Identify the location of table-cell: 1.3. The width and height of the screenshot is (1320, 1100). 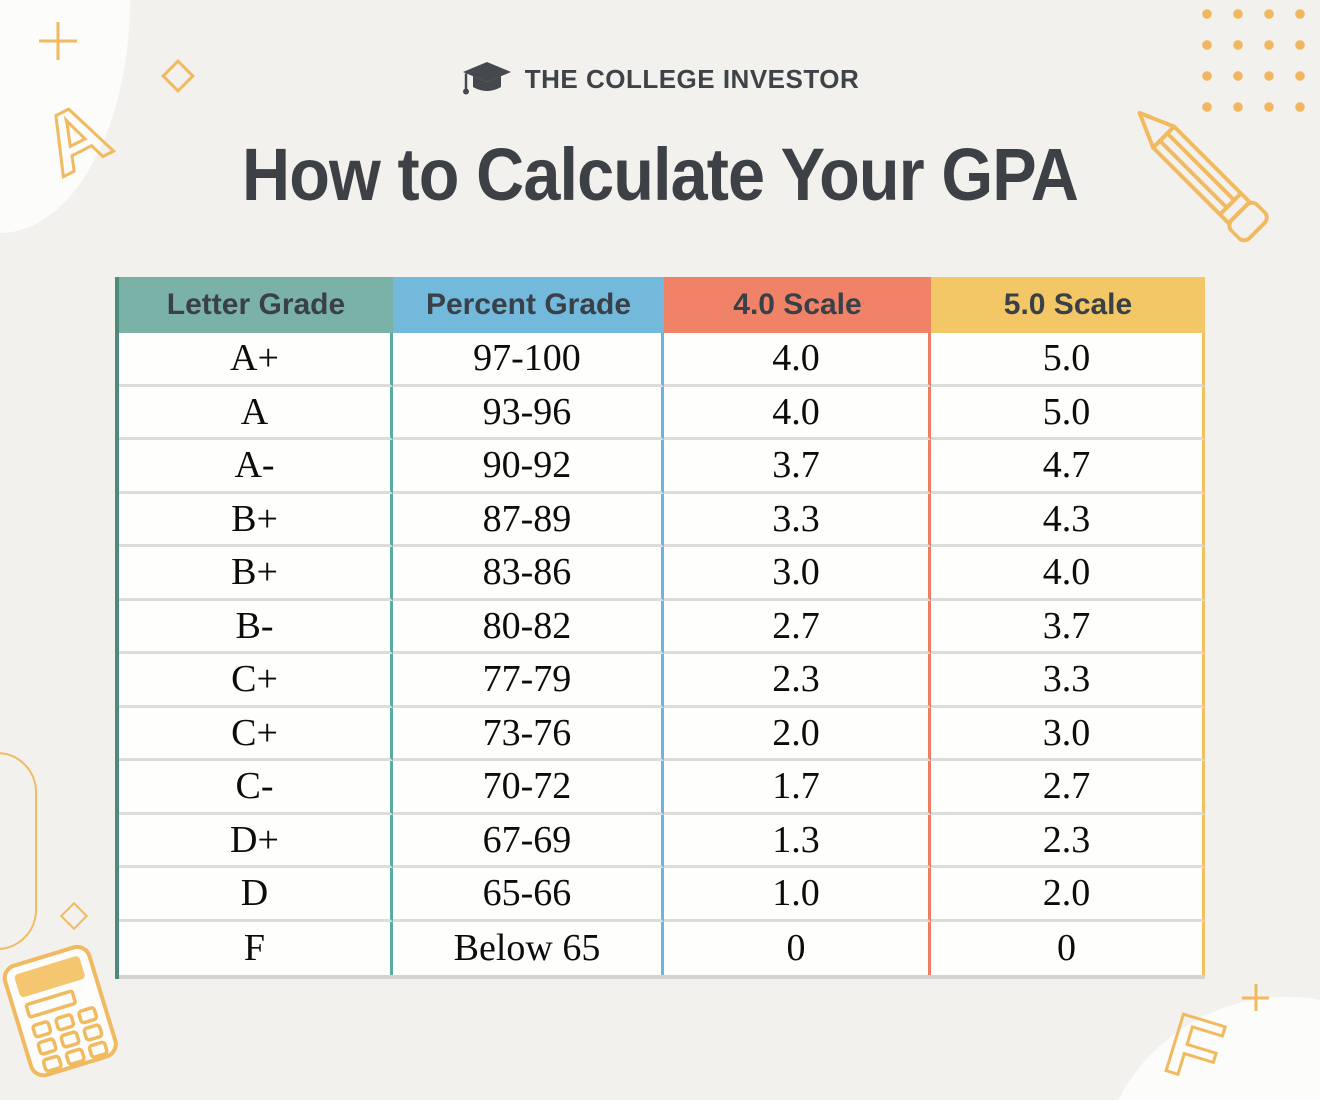
(797, 841).